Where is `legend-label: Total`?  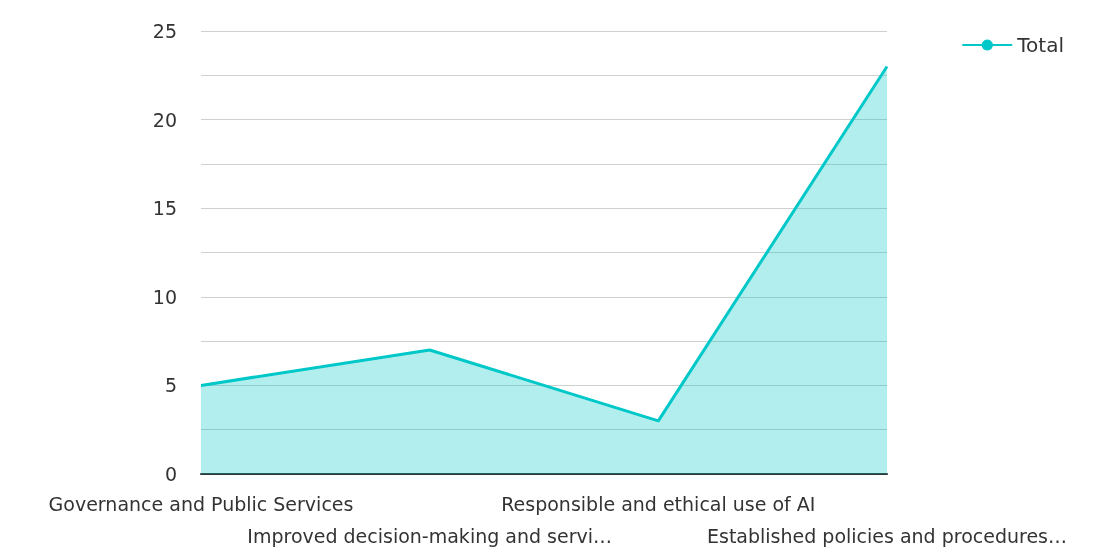 legend-label: Total is located at coordinates (1040, 45).